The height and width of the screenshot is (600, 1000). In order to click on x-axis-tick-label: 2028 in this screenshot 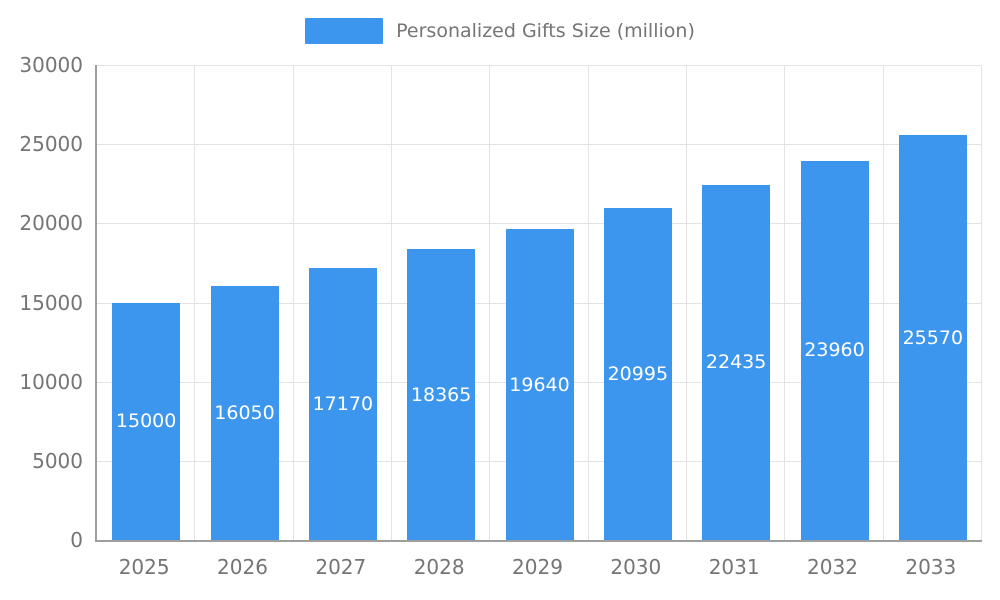, I will do `click(439, 567)`.